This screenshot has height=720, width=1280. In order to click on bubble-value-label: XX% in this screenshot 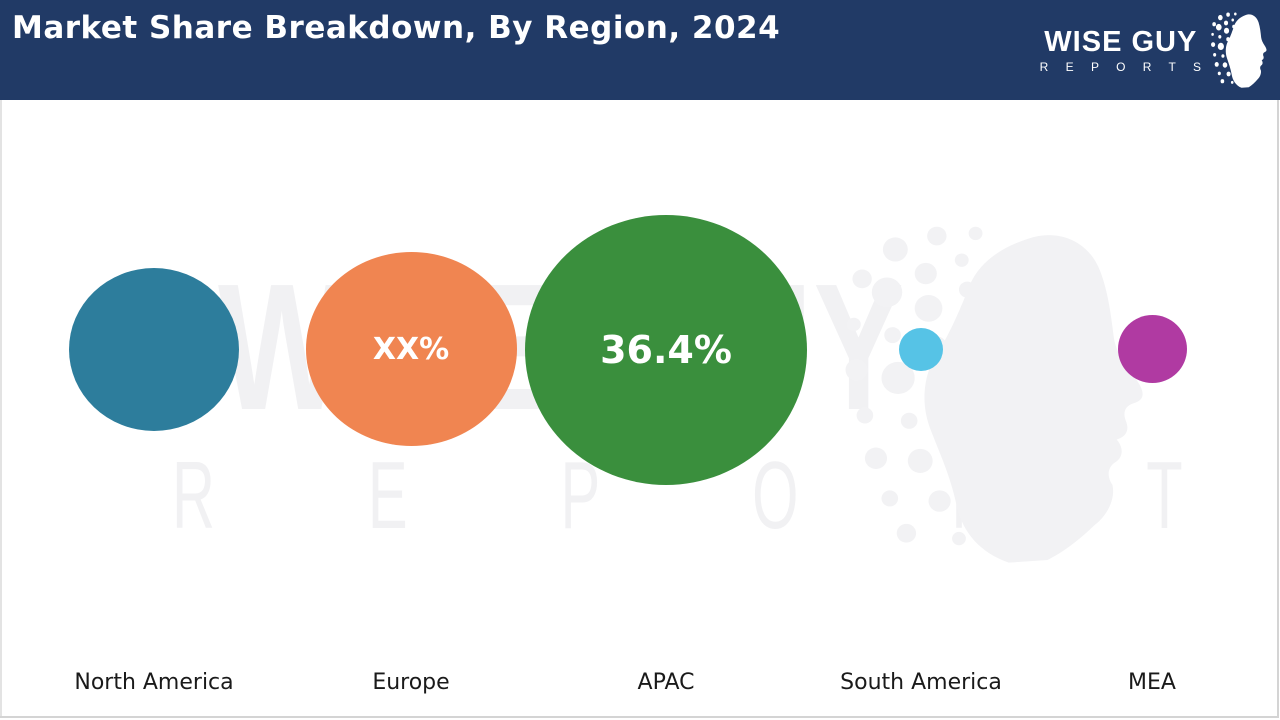, I will do `click(411, 349)`.